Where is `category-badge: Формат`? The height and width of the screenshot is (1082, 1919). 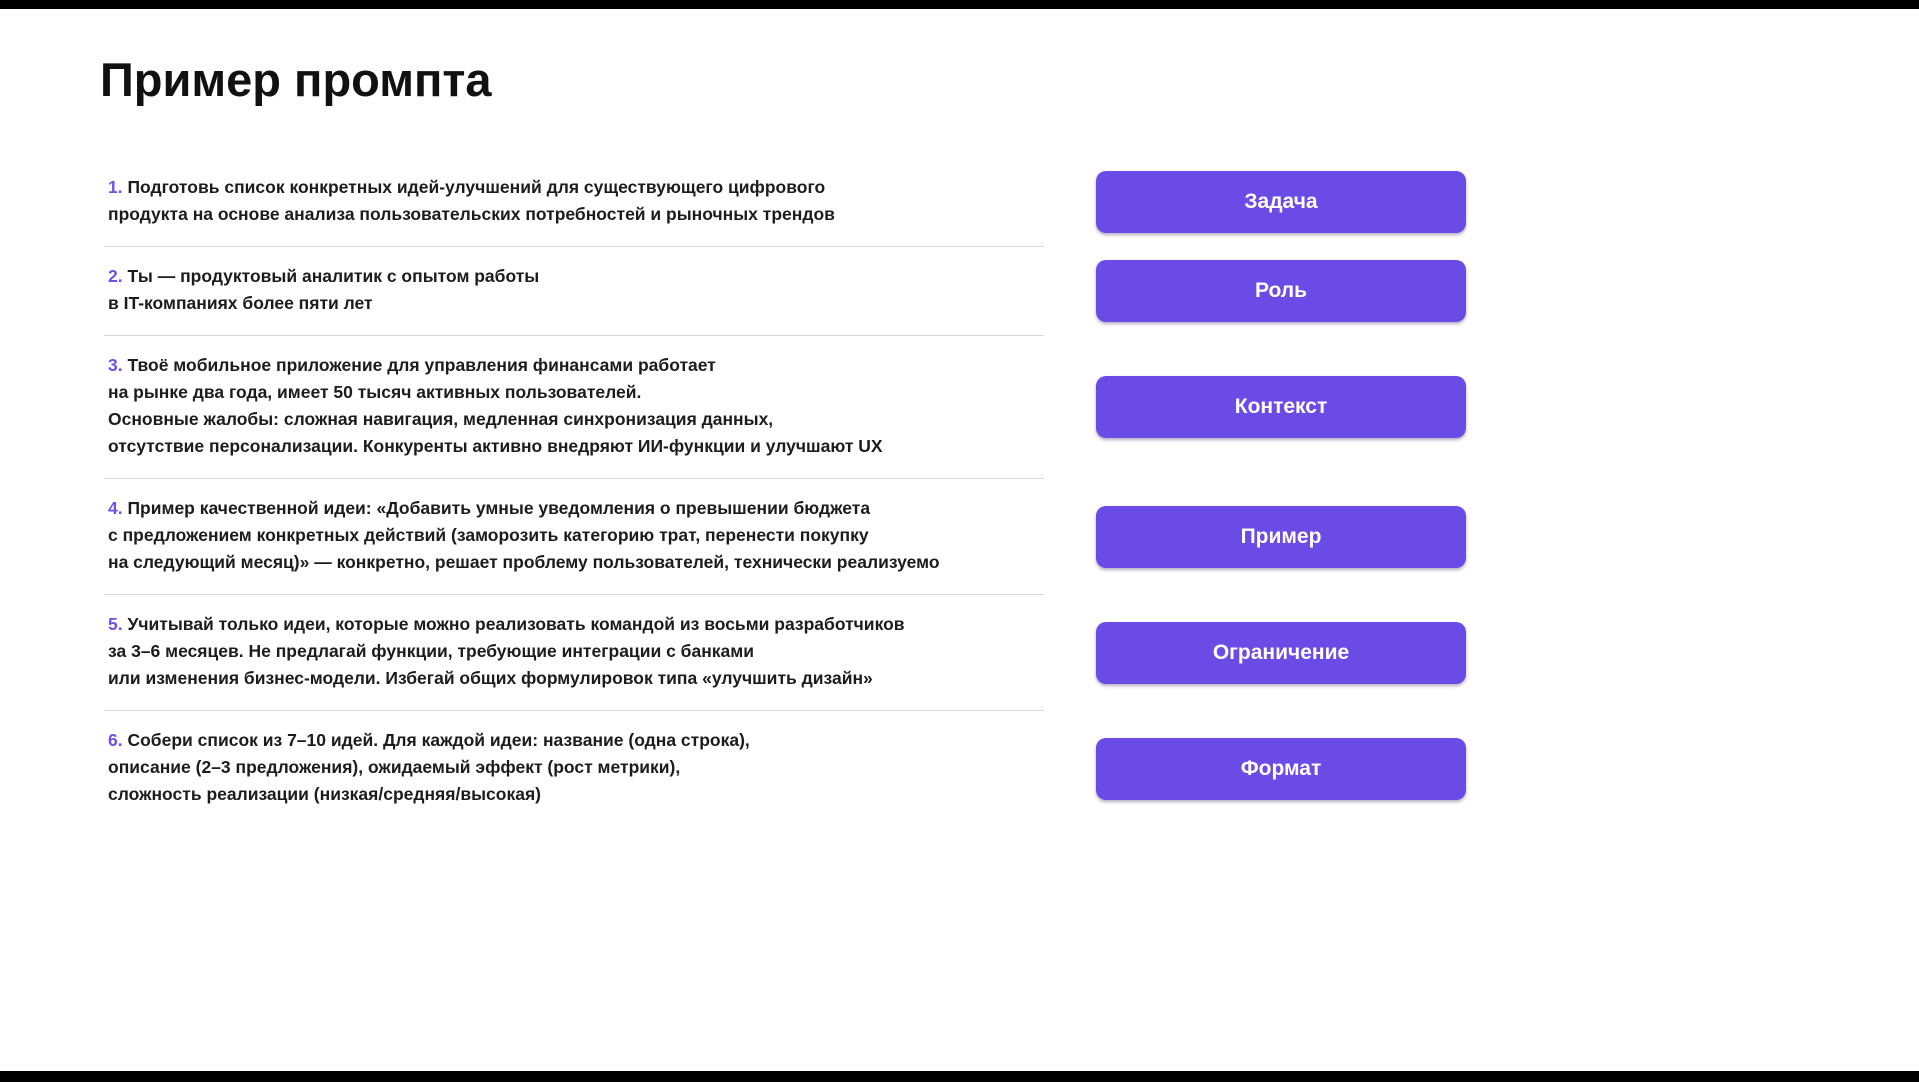
category-badge: Формат is located at coordinates (1281, 768).